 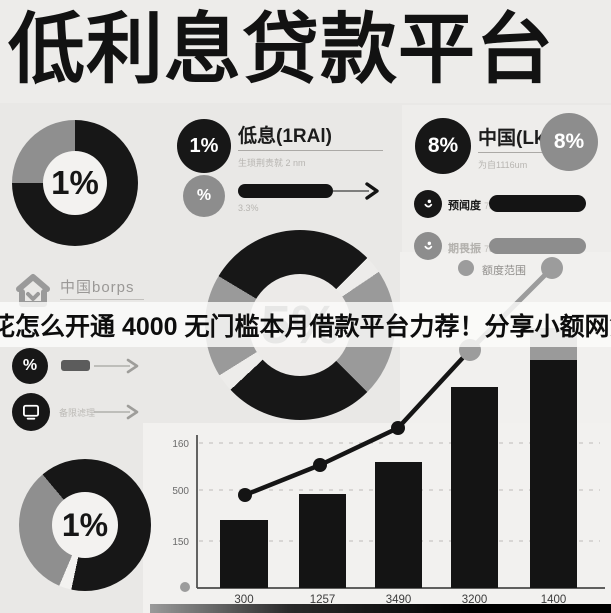 What do you see at coordinates (75, 365) in the screenshot?
I see `small-bar` at bounding box center [75, 365].